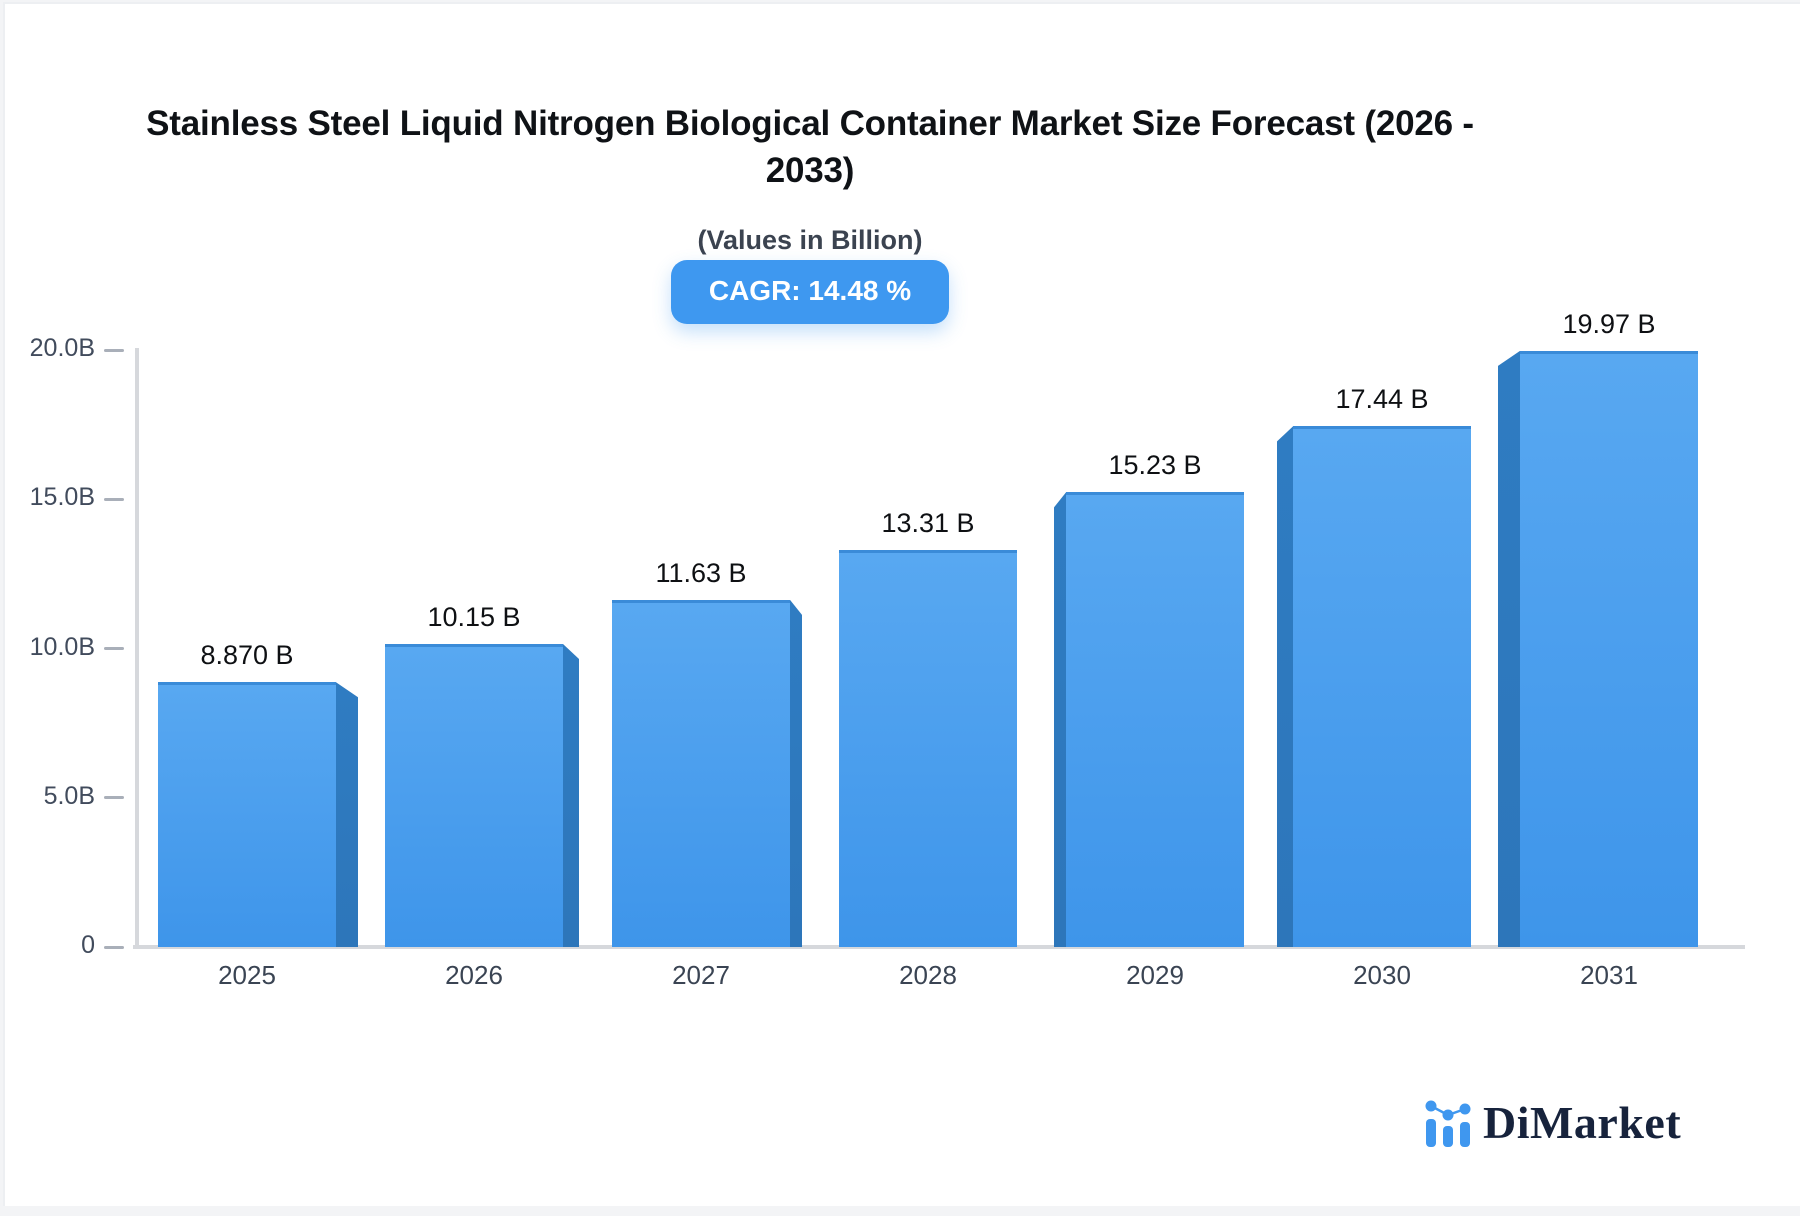 The image size is (1800, 1216). I want to click on y-tick-label: 20.0B, so click(62, 348).